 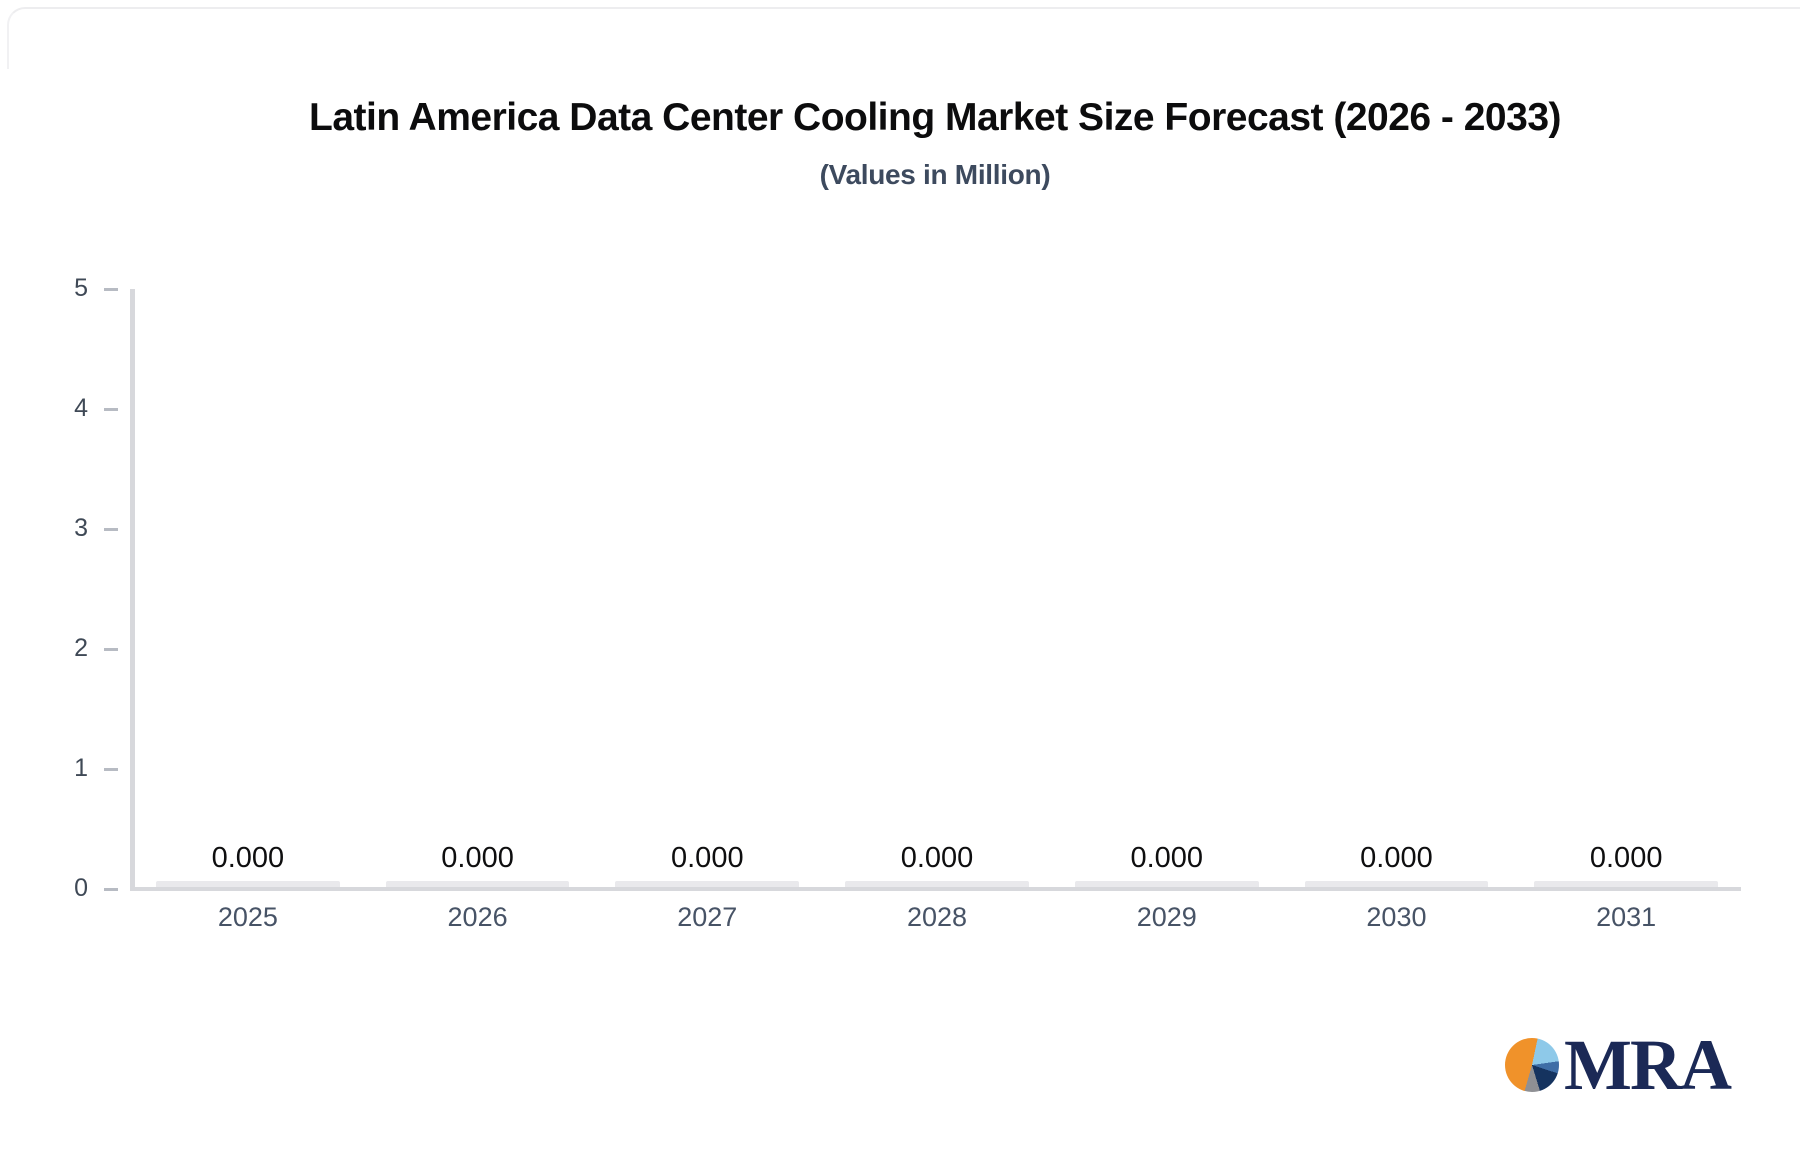 I want to click on x-axis-line, so click(x=935, y=889).